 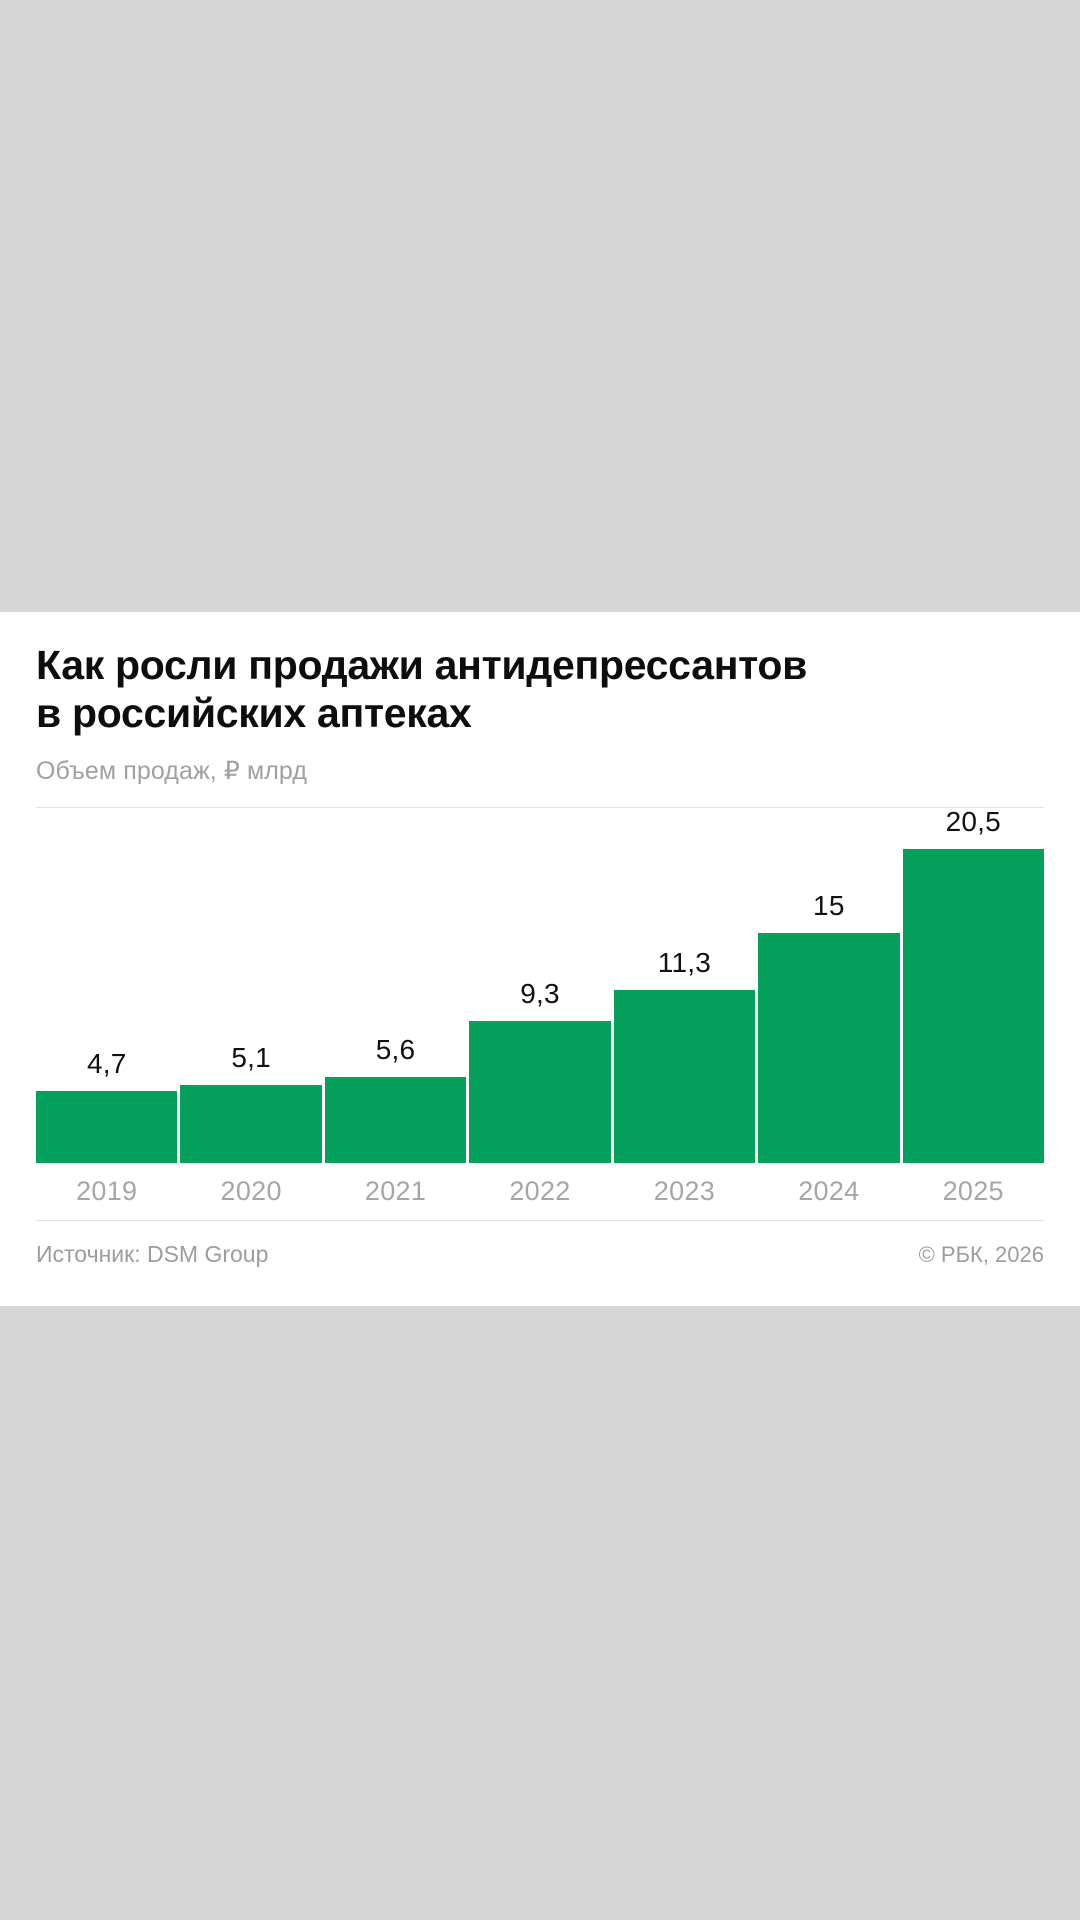 What do you see at coordinates (107, 1191) in the screenshot?
I see `x-axis-label: 2019` at bounding box center [107, 1191].